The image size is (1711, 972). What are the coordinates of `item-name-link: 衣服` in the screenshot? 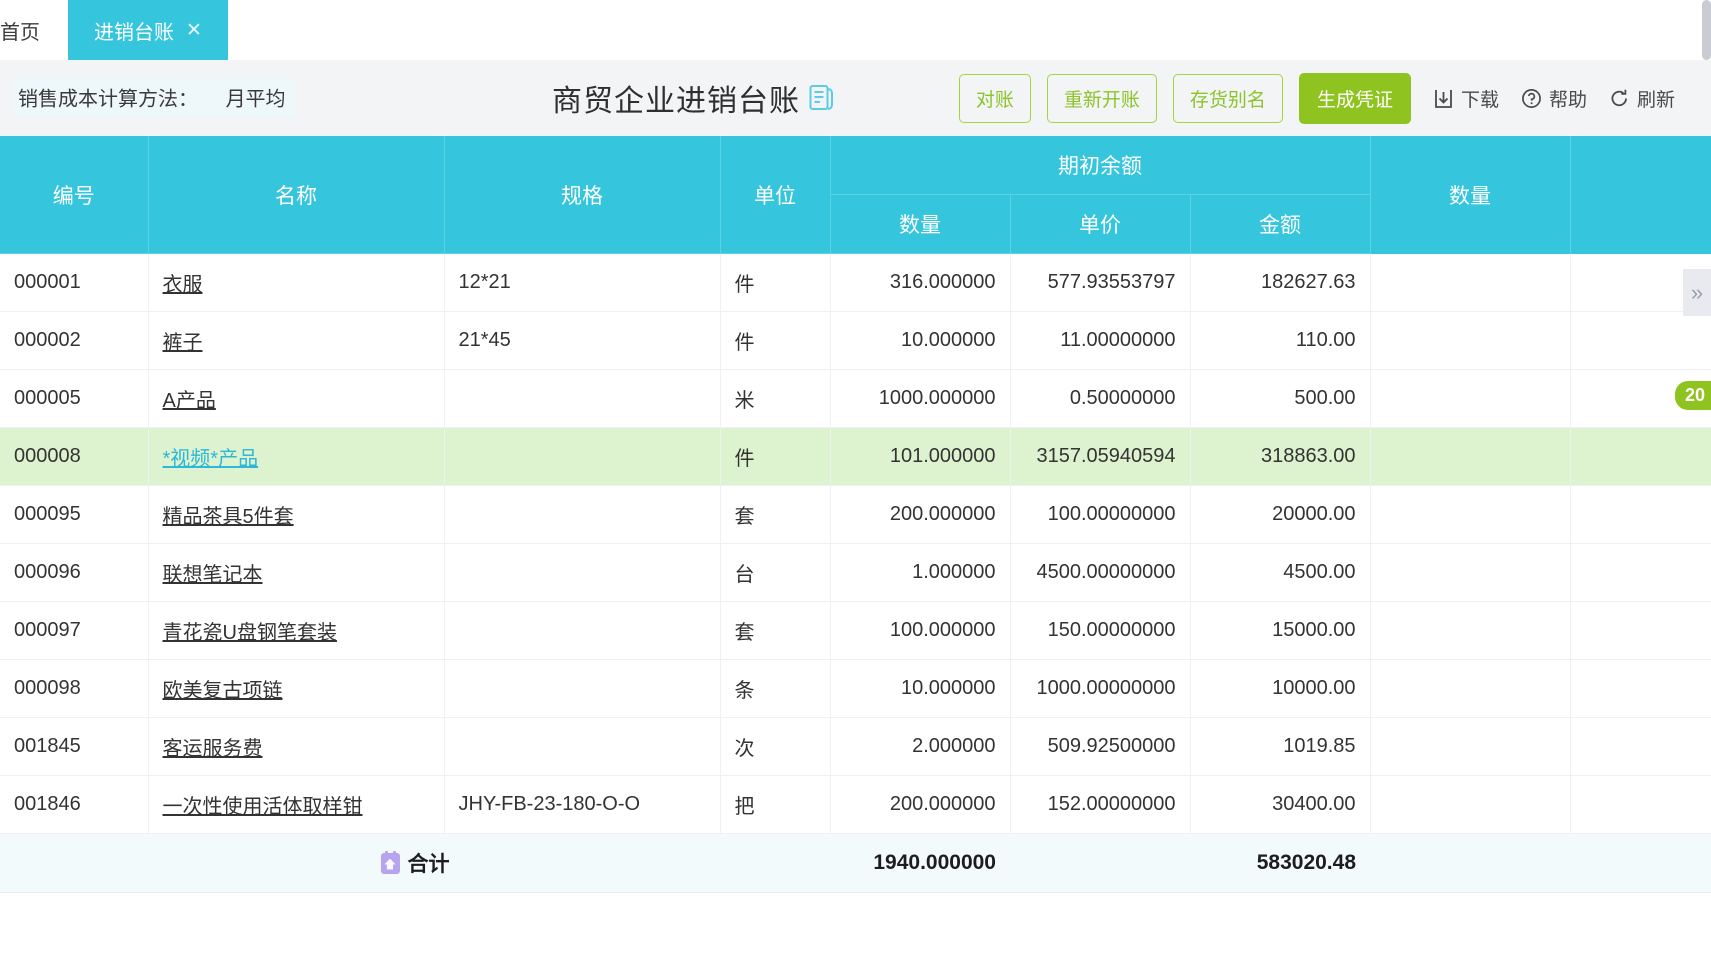 It's located at (182, 285).